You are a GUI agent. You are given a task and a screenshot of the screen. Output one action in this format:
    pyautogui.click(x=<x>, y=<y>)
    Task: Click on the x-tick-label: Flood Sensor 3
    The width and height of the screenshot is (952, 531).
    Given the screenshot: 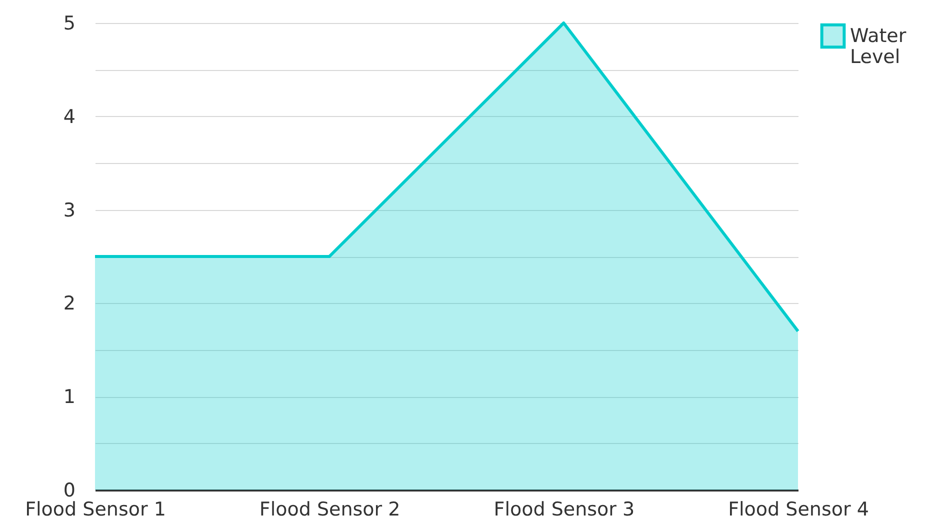 What is the action you would take?
    pyautogui.click(x=564, y=509)
    